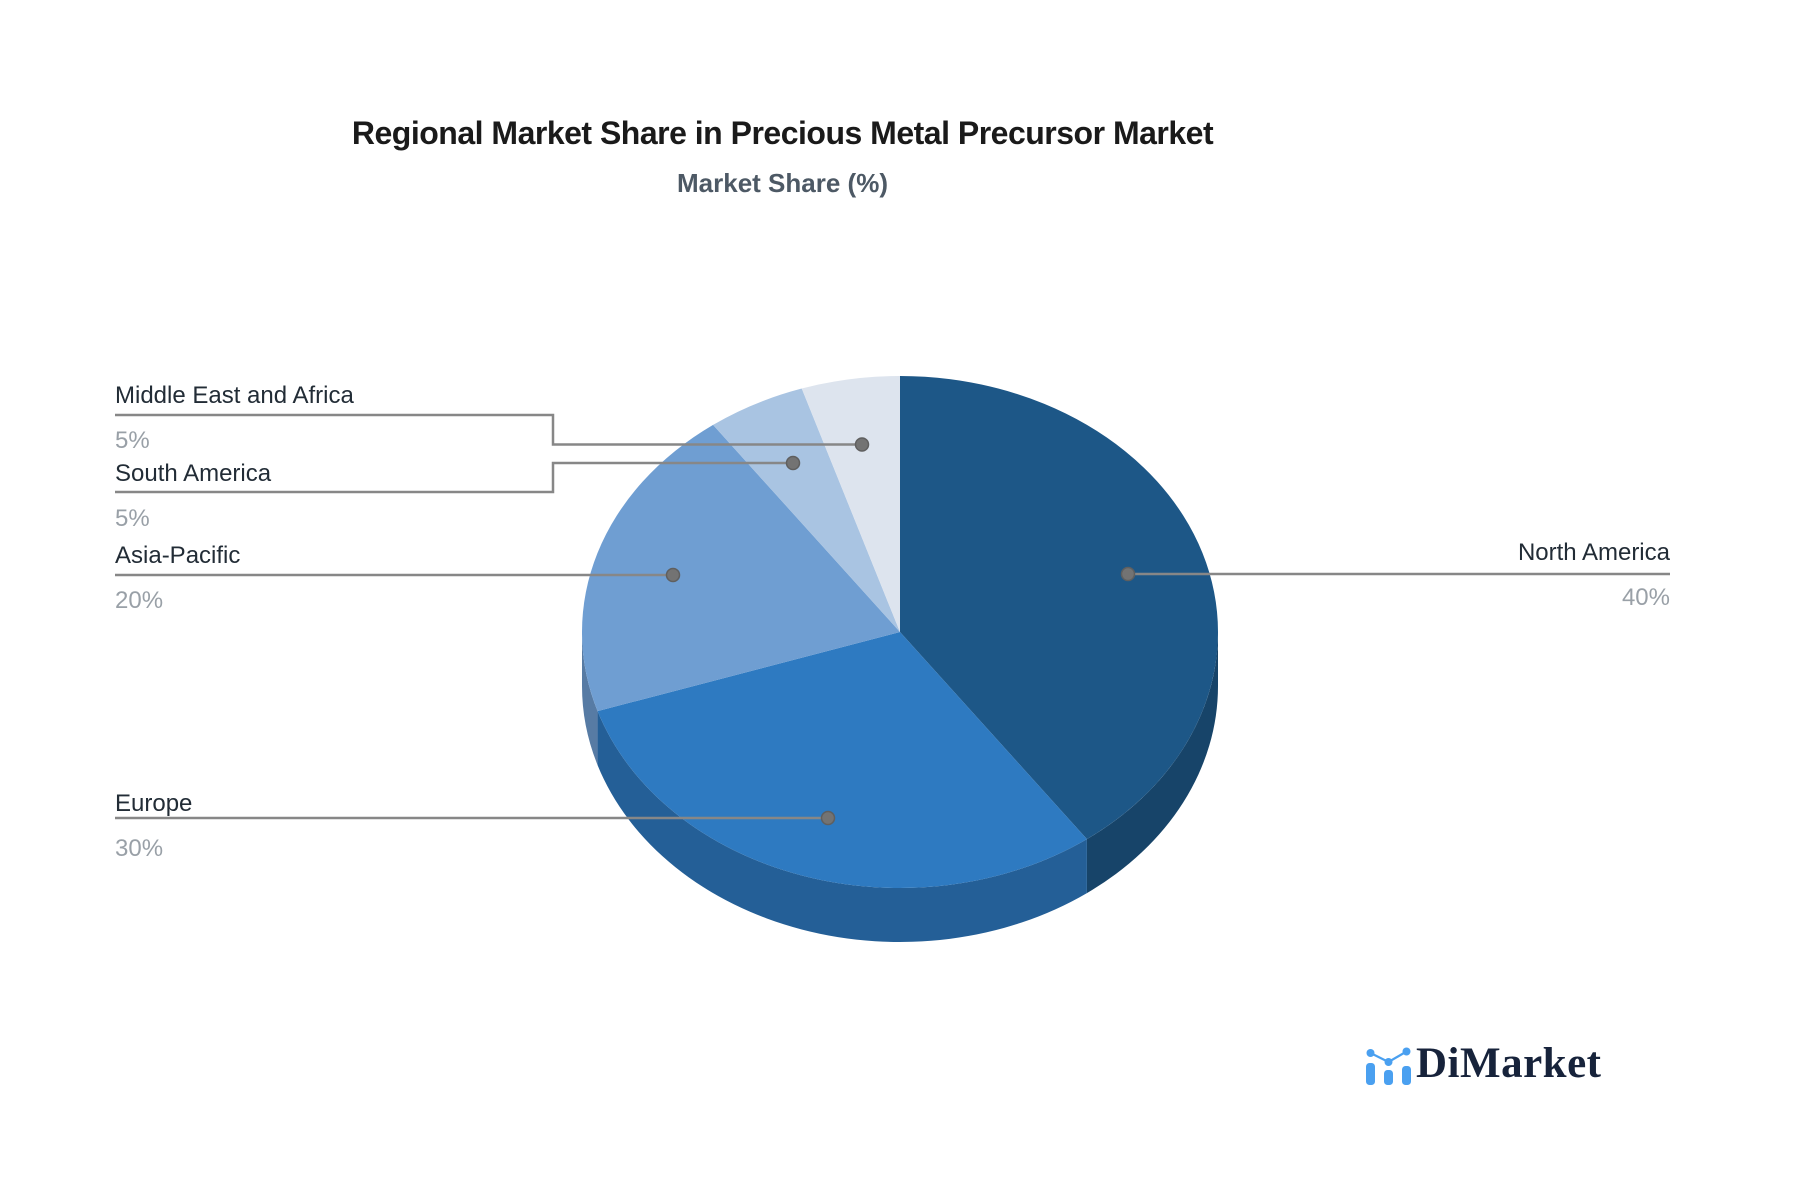 The width and height of the screenshot is (1800, 1196). I want to click on leader-line-middle-east-and-africa, so click(488, 429).